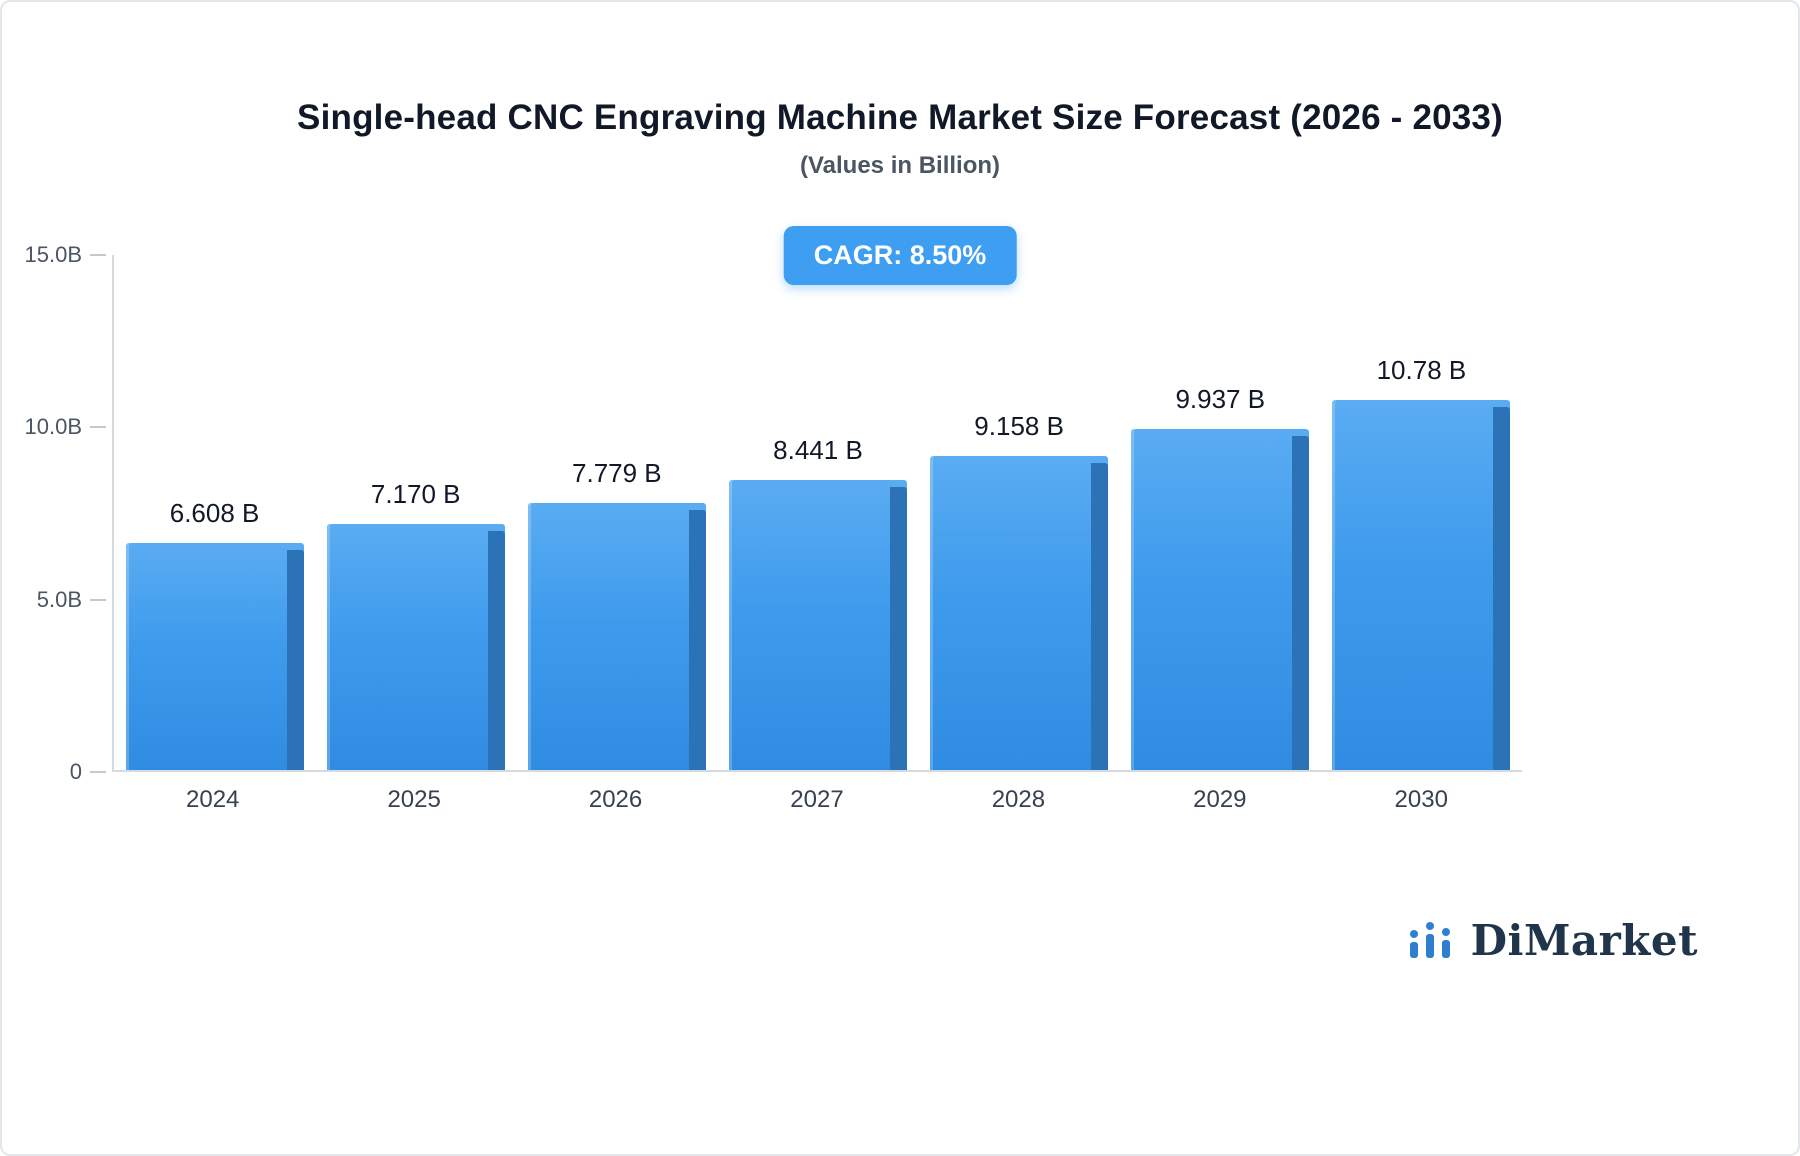 The image size is (1800, 1156). Describe the element at coordinates (900, 165) in the screenshot. I see `chart-subtitle: (Values in Billion)` at that location.